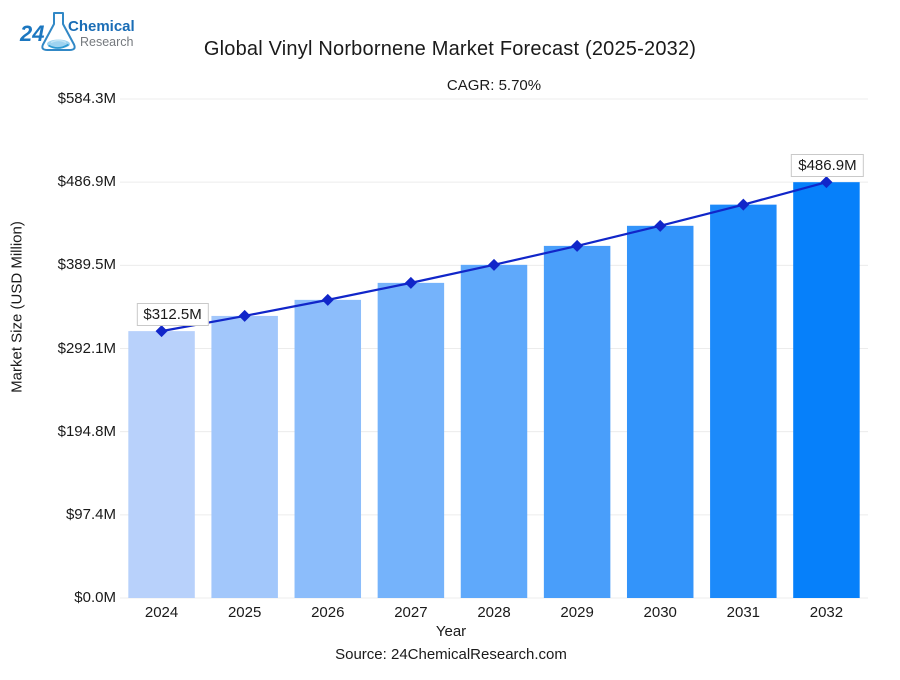 The height and width of the screenshot is (680, 900). I want to click on bar-2027, so click(411, 440).